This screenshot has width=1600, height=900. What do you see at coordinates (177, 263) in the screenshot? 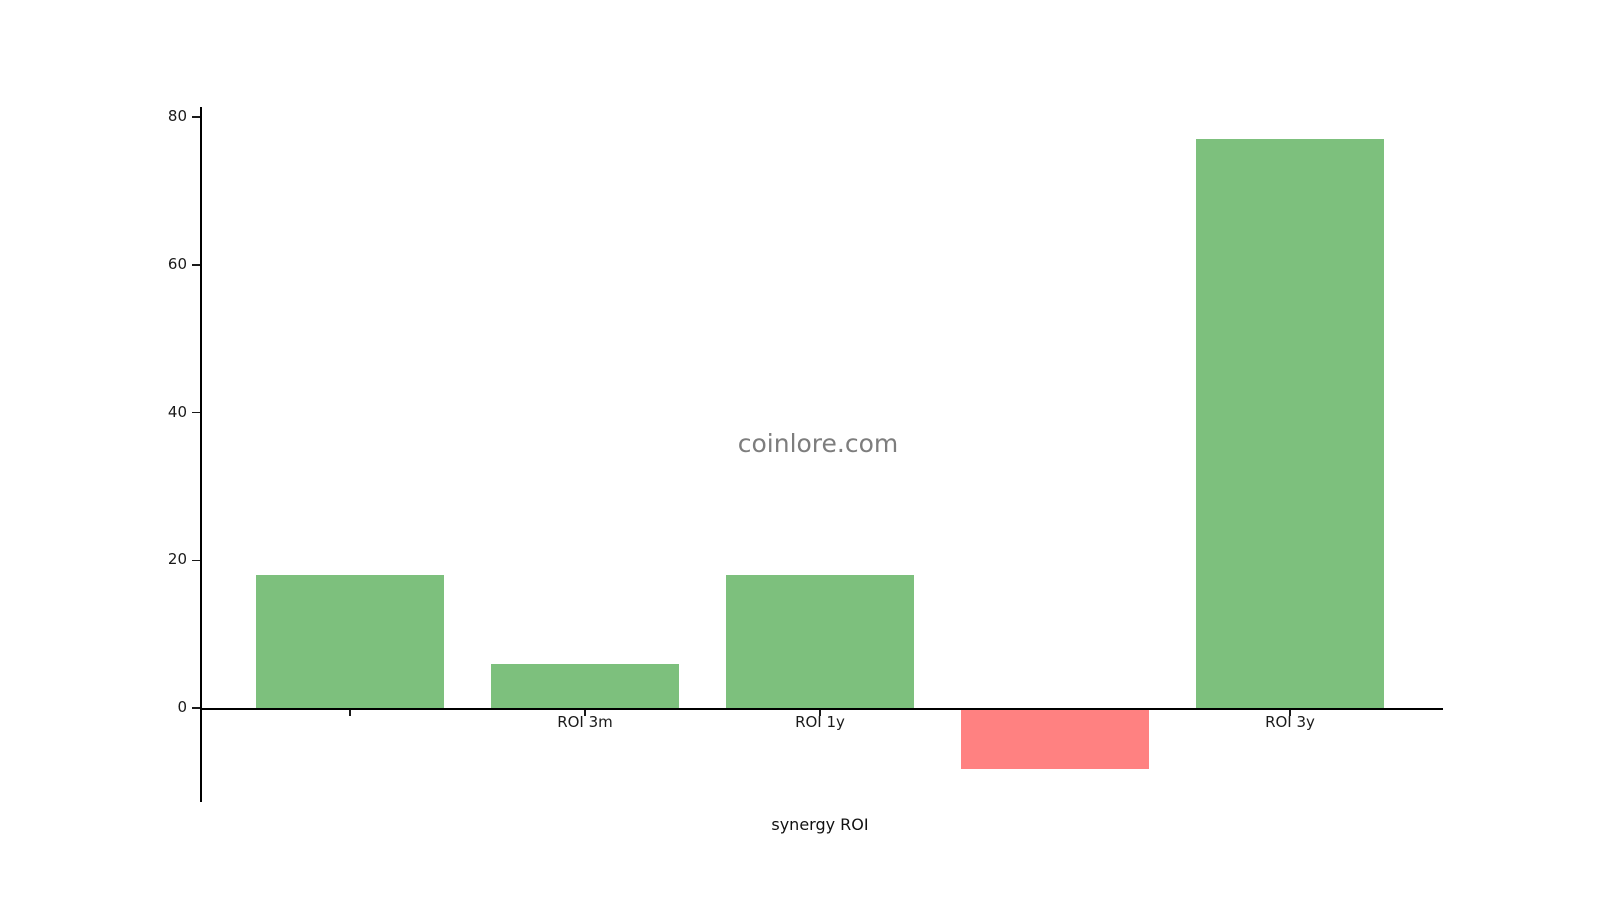
I see `y-tick-label: 60` at bounding box center [177, 263].